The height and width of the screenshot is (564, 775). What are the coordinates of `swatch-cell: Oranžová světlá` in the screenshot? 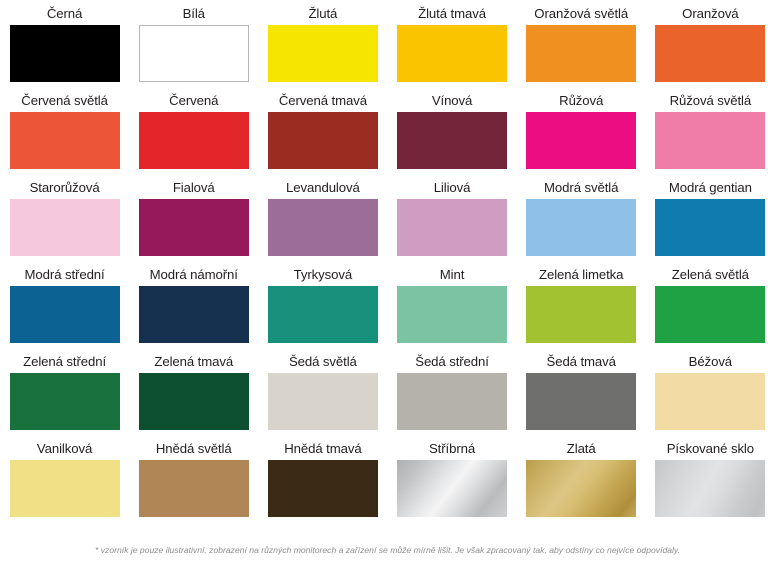 It's located at (581, 43).